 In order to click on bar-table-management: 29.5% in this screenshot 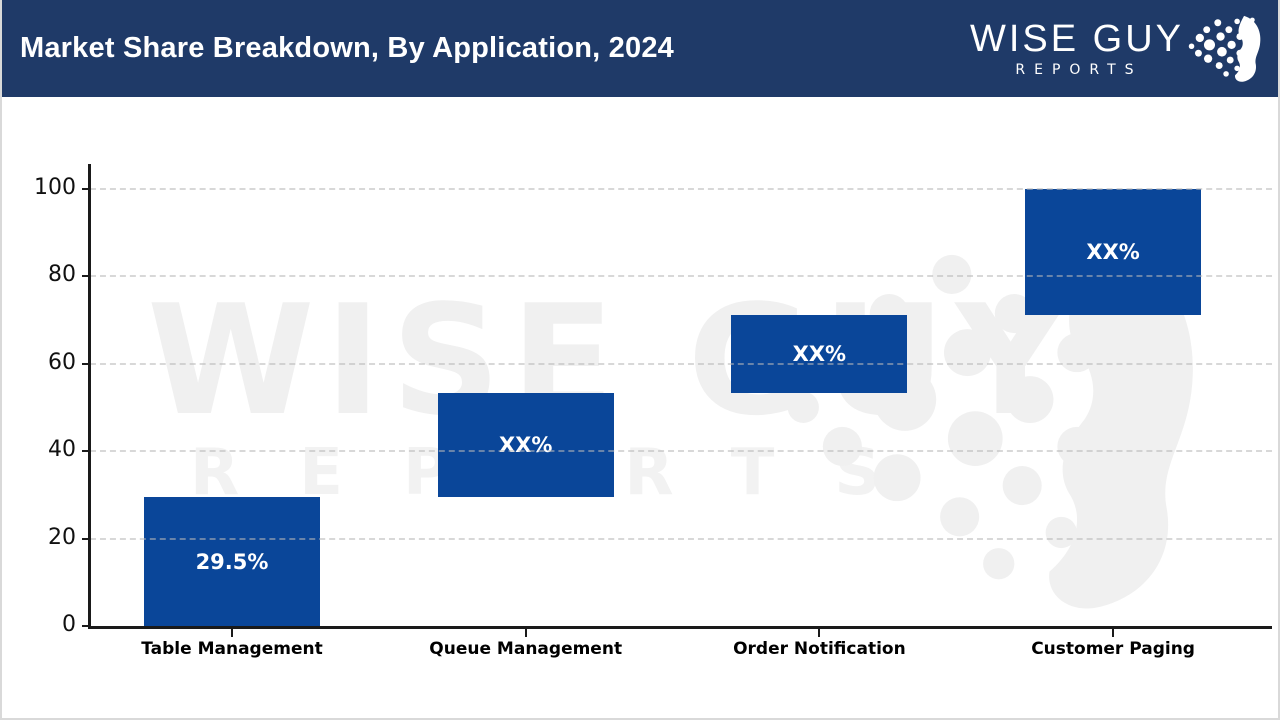, I will do `click(232, 561)`.